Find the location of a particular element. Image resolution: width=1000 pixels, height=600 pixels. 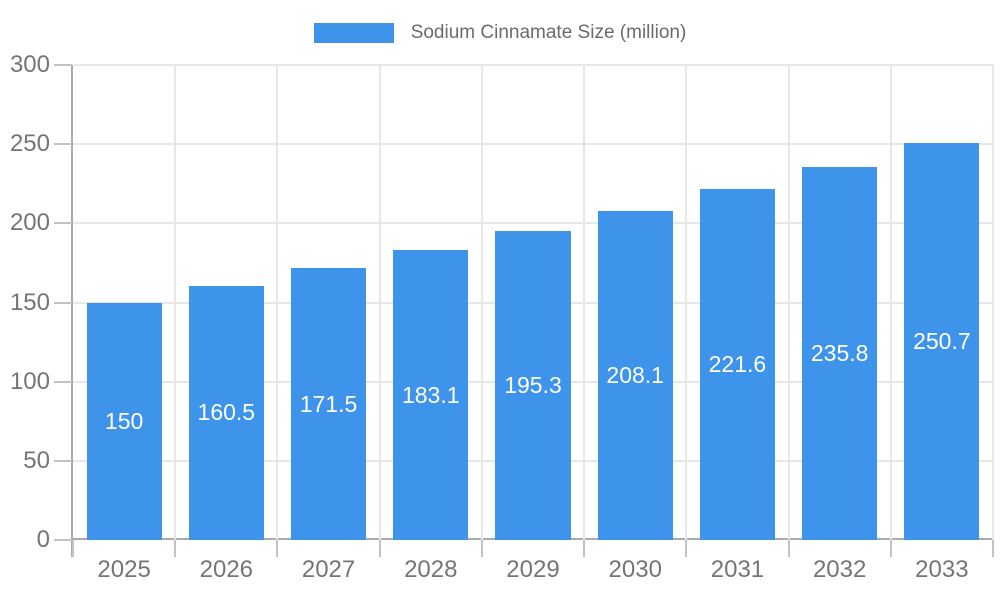

bar-2027: 171.5 is located at coordinates (329, 404).